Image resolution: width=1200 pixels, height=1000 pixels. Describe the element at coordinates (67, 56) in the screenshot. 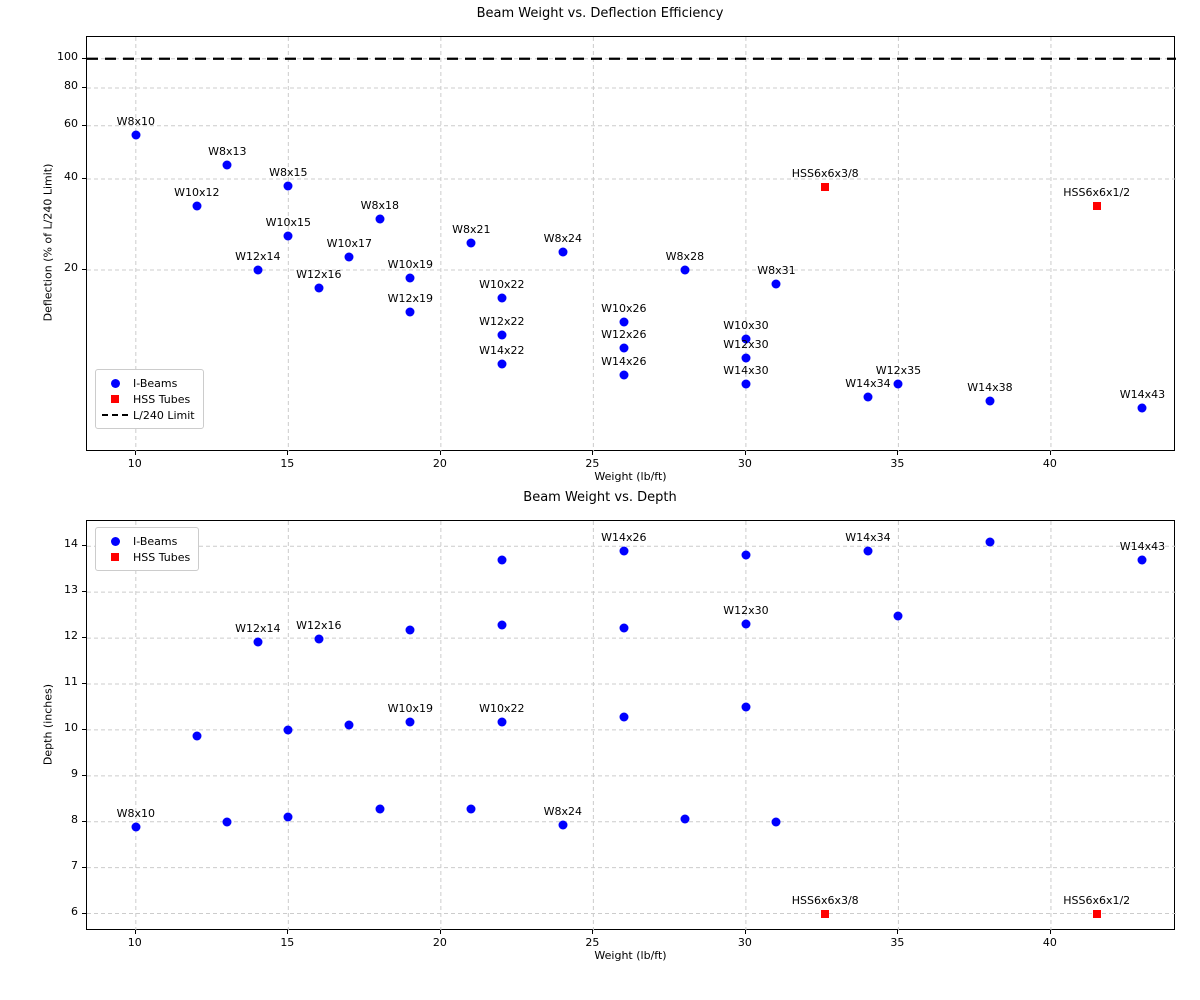

I see `y-tick-label: 100` at that location.